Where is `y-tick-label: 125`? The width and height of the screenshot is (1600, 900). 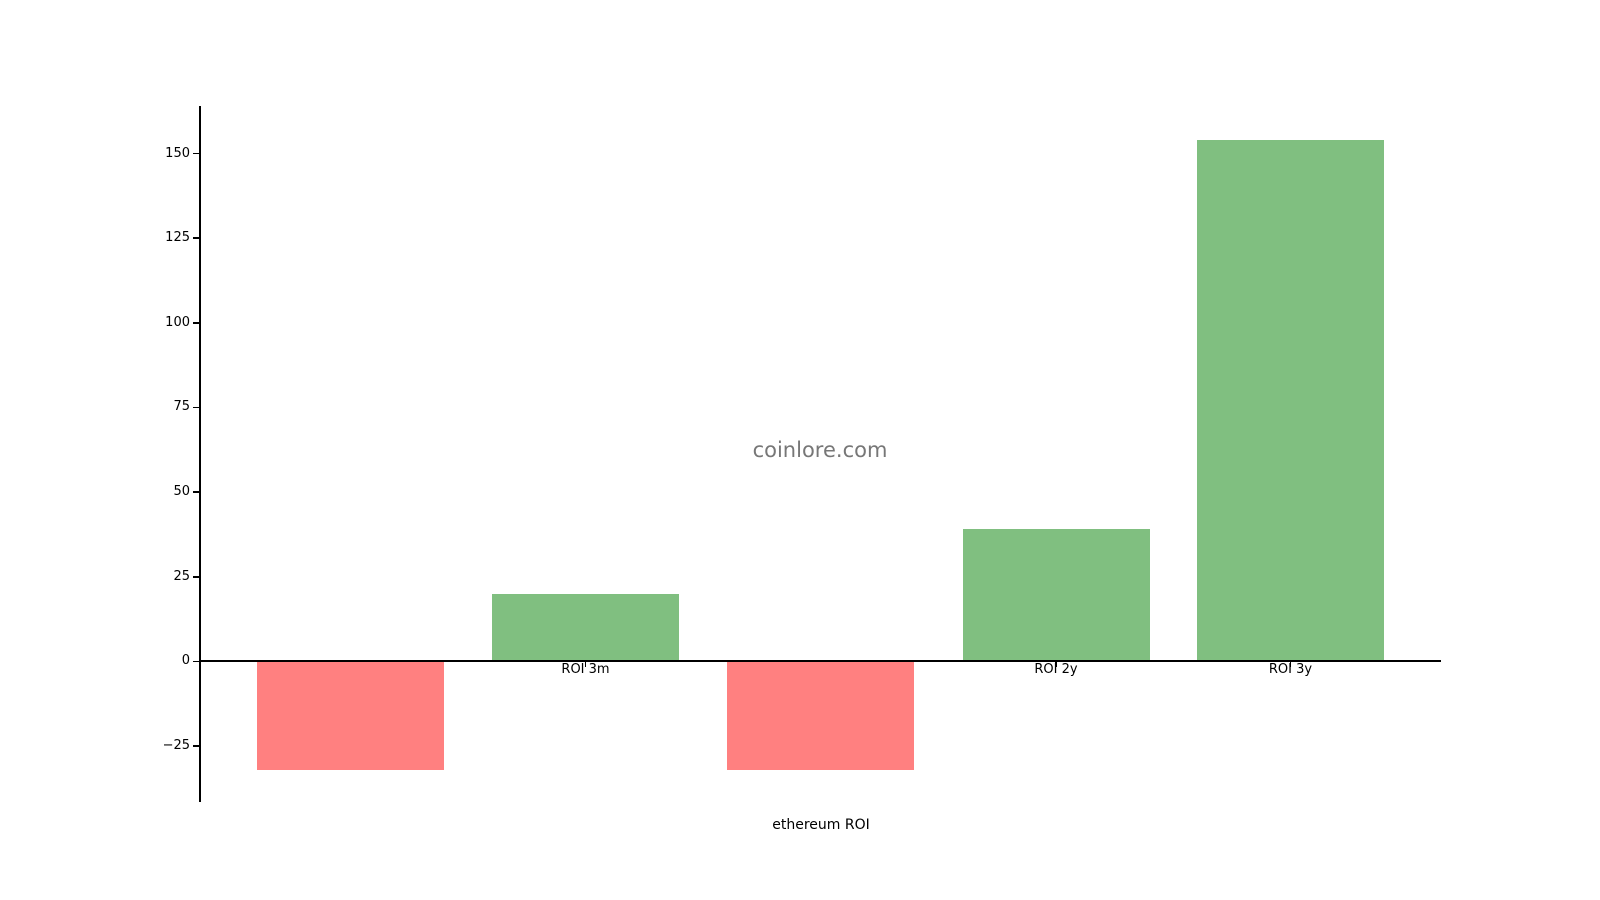
y-tick-label: 125 is located at coordinates (177, 238).